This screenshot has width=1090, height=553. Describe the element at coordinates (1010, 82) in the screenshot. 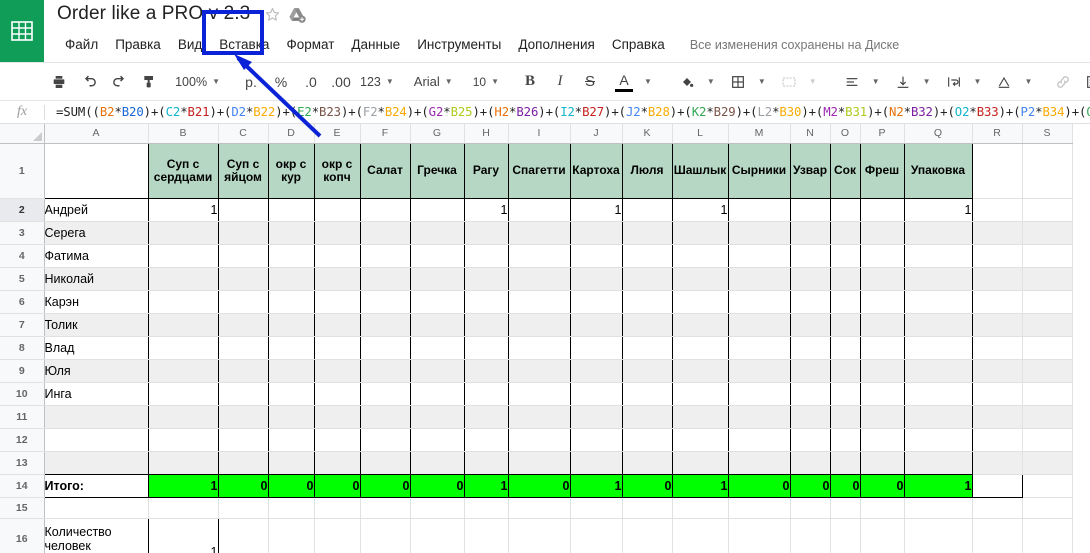

I see `text-rotation-button: ▼` at that location.